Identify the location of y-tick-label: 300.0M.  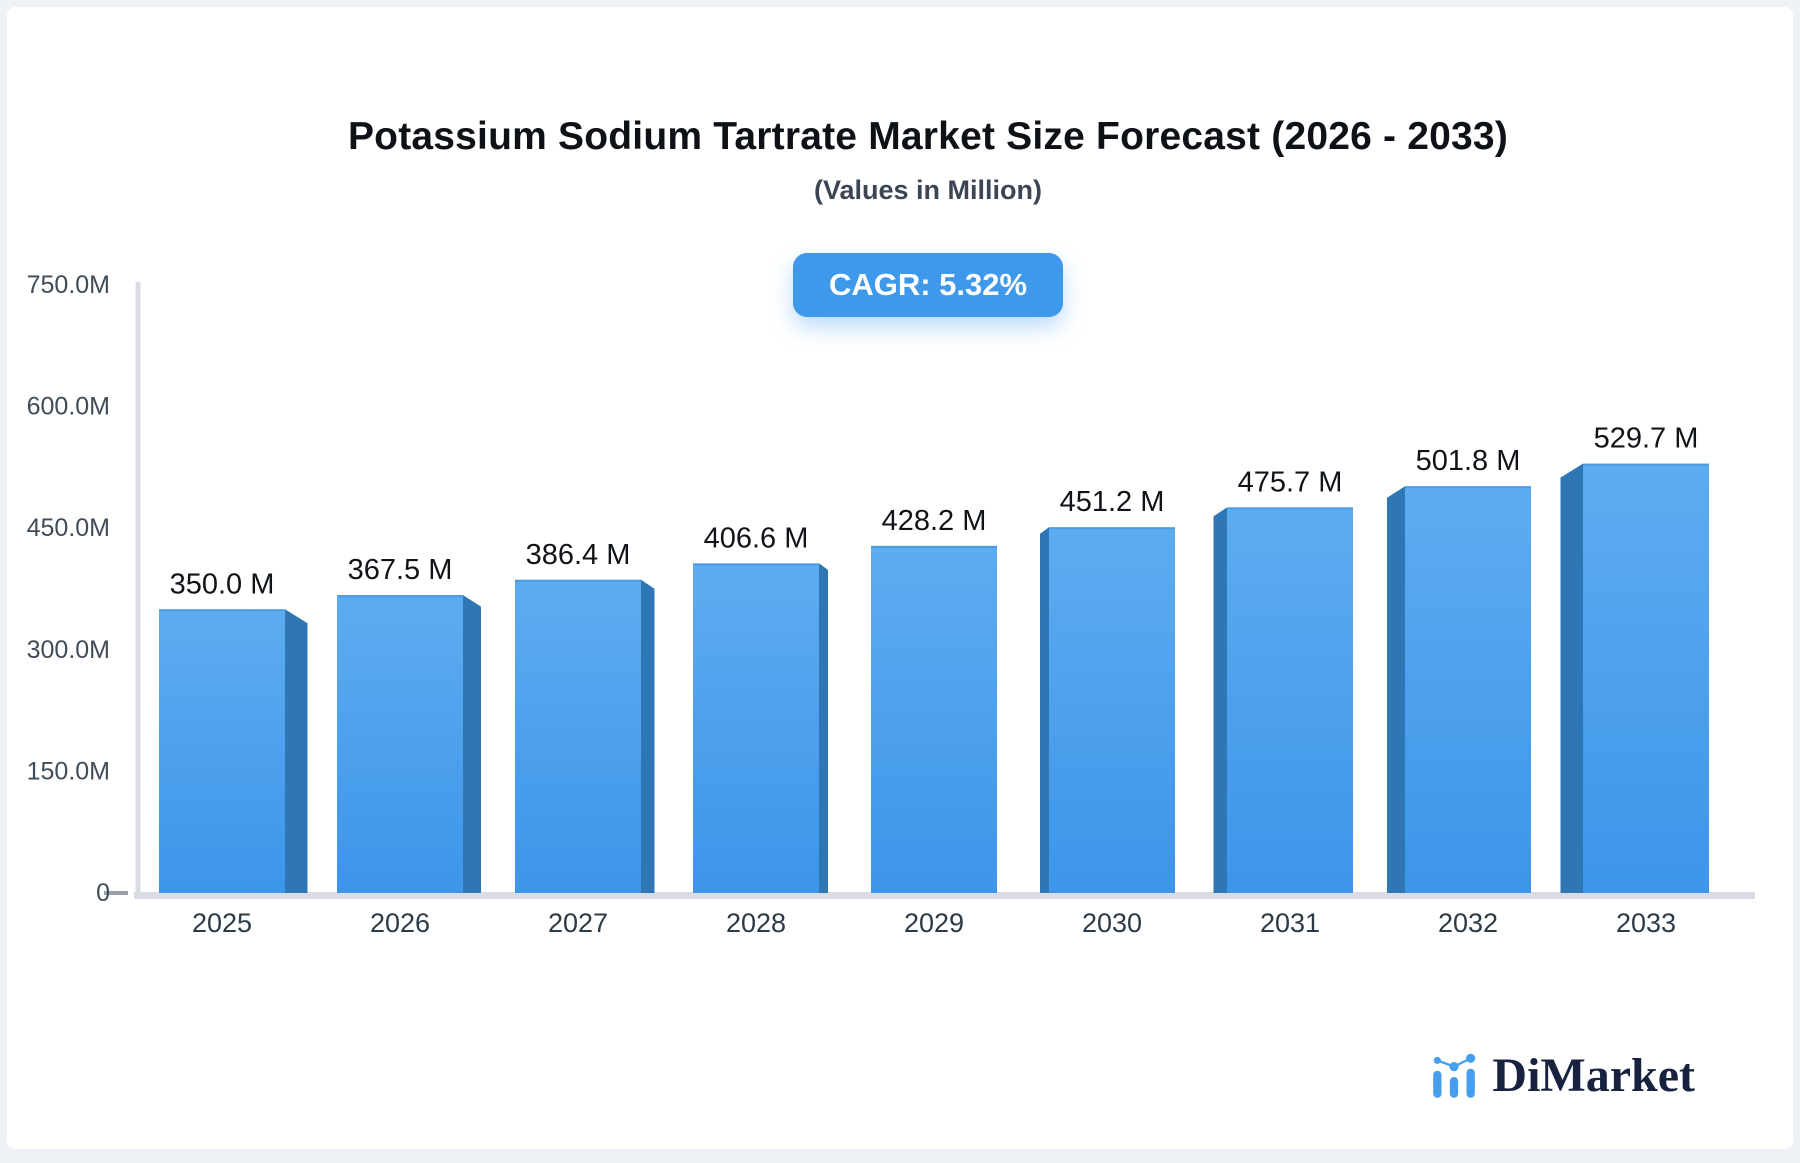
(68, 650).